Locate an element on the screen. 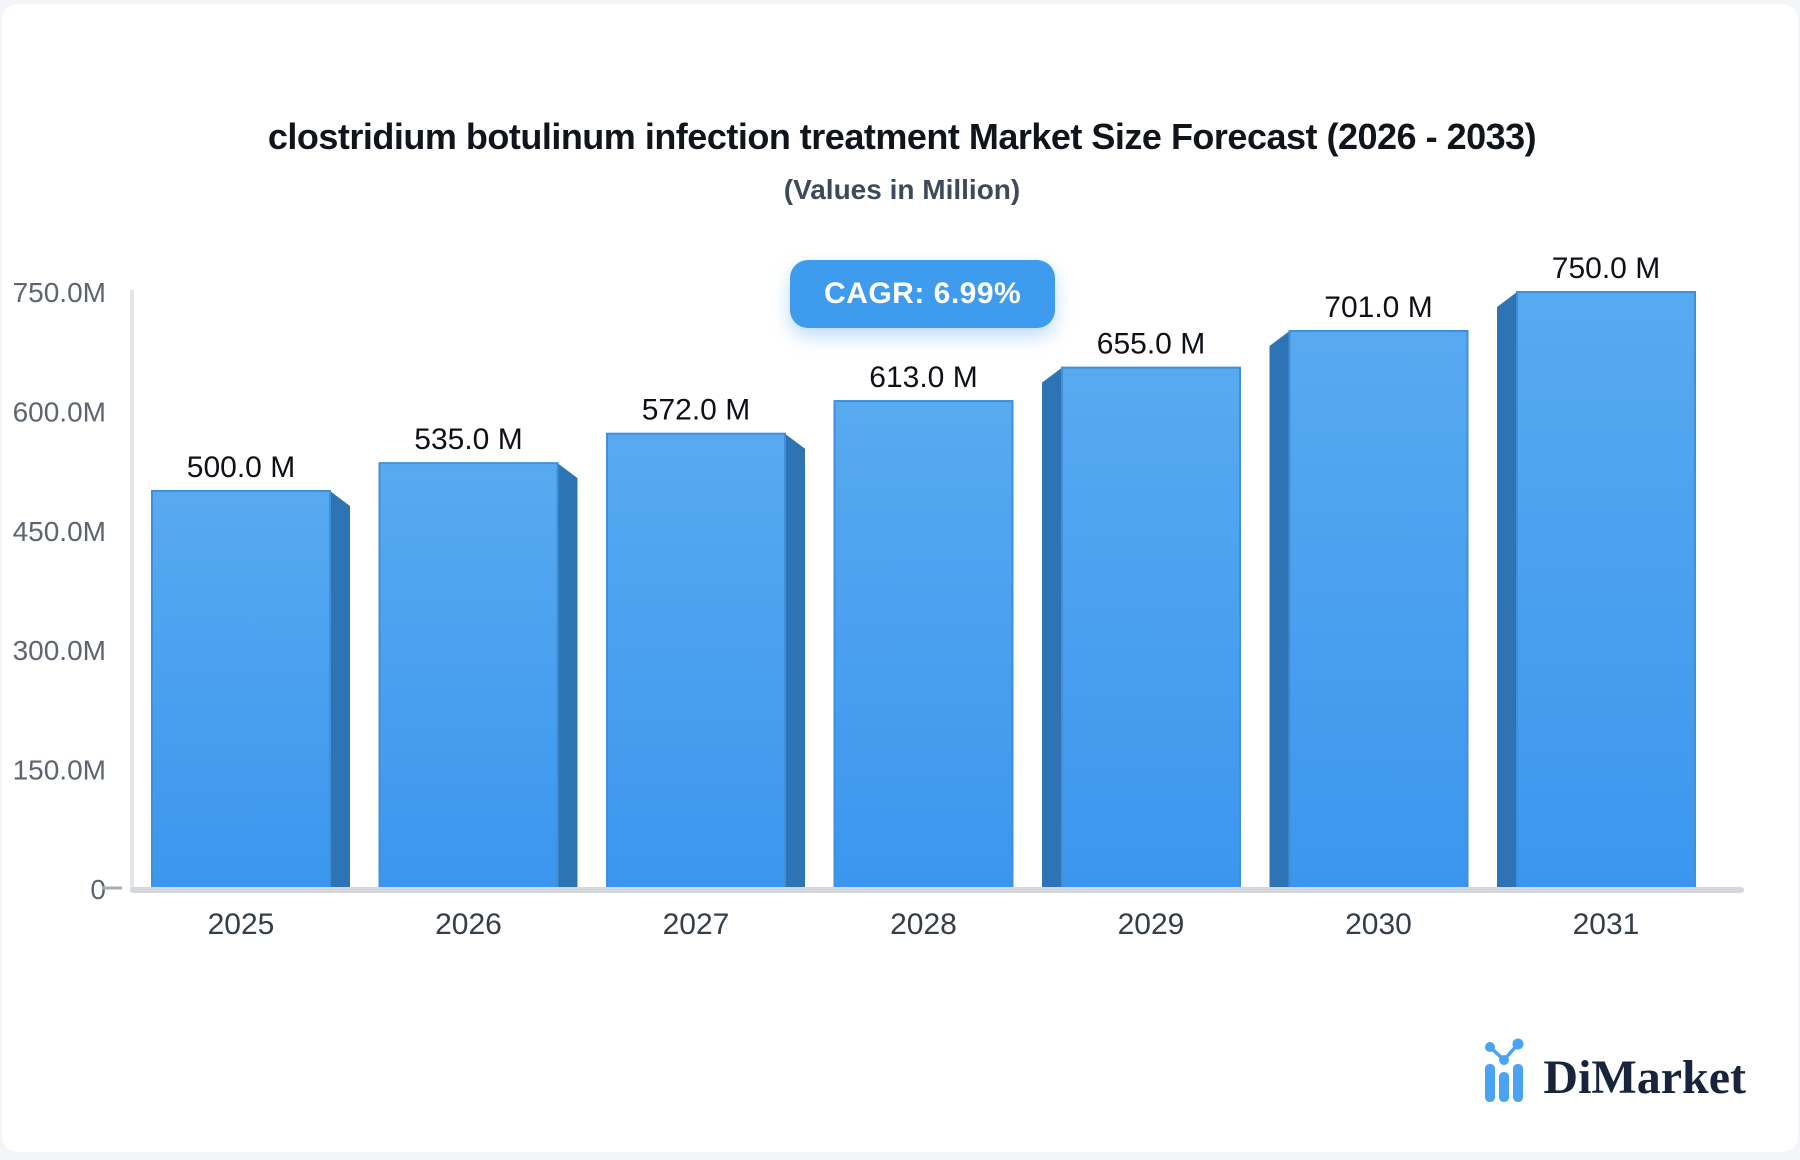 This screenshot has height=1160, width=1800. bar-2028 is located at coordinates (923, 645).